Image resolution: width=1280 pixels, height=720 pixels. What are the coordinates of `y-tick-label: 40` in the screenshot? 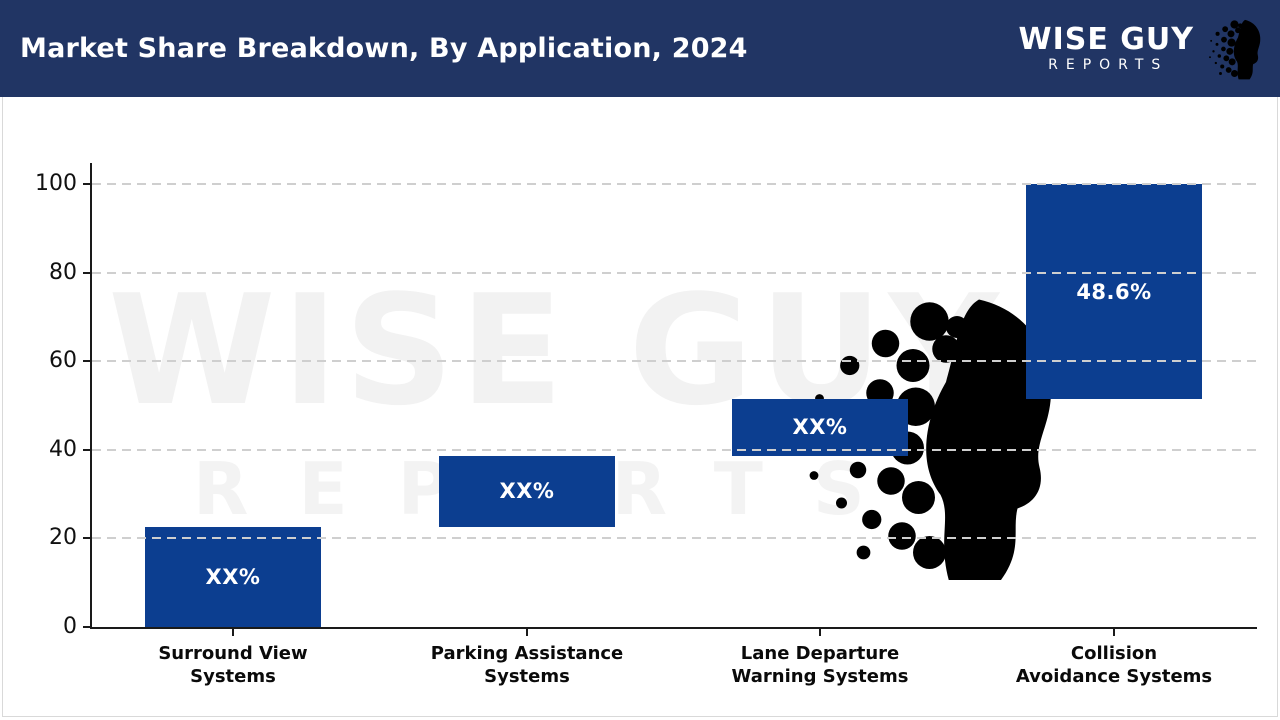 It's located at (63, 449).